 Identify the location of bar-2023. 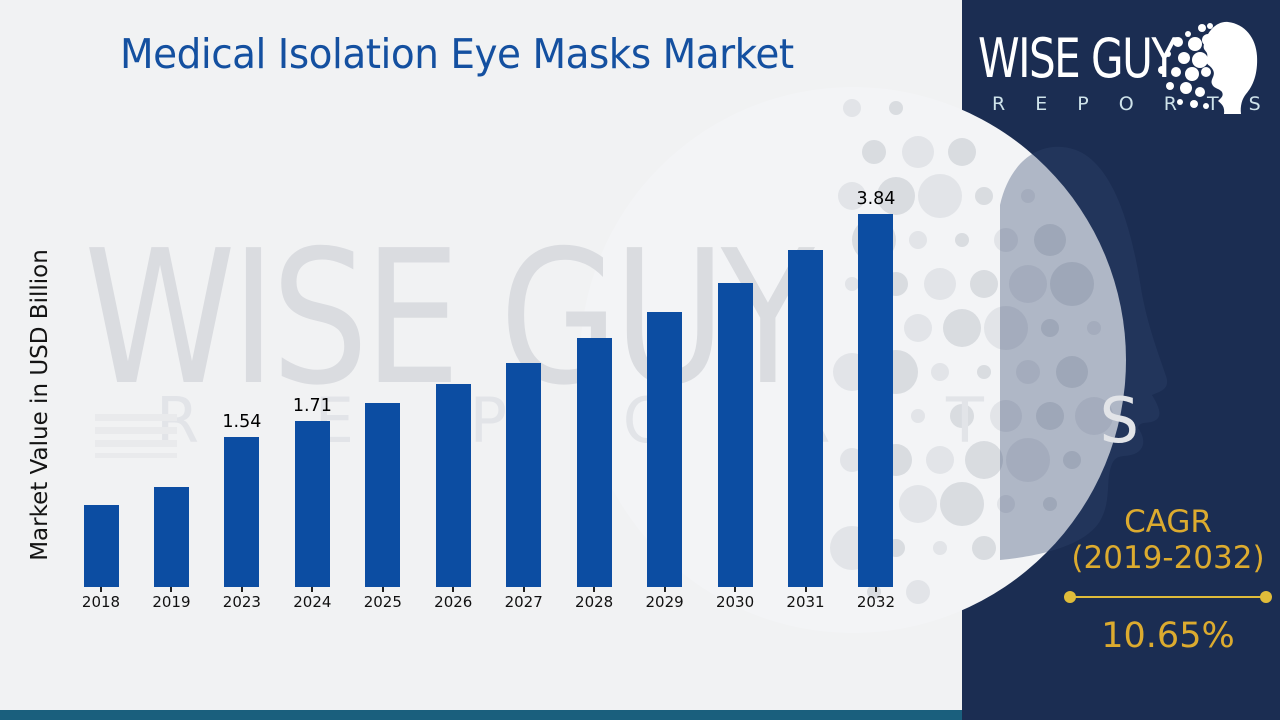
(242, 512).